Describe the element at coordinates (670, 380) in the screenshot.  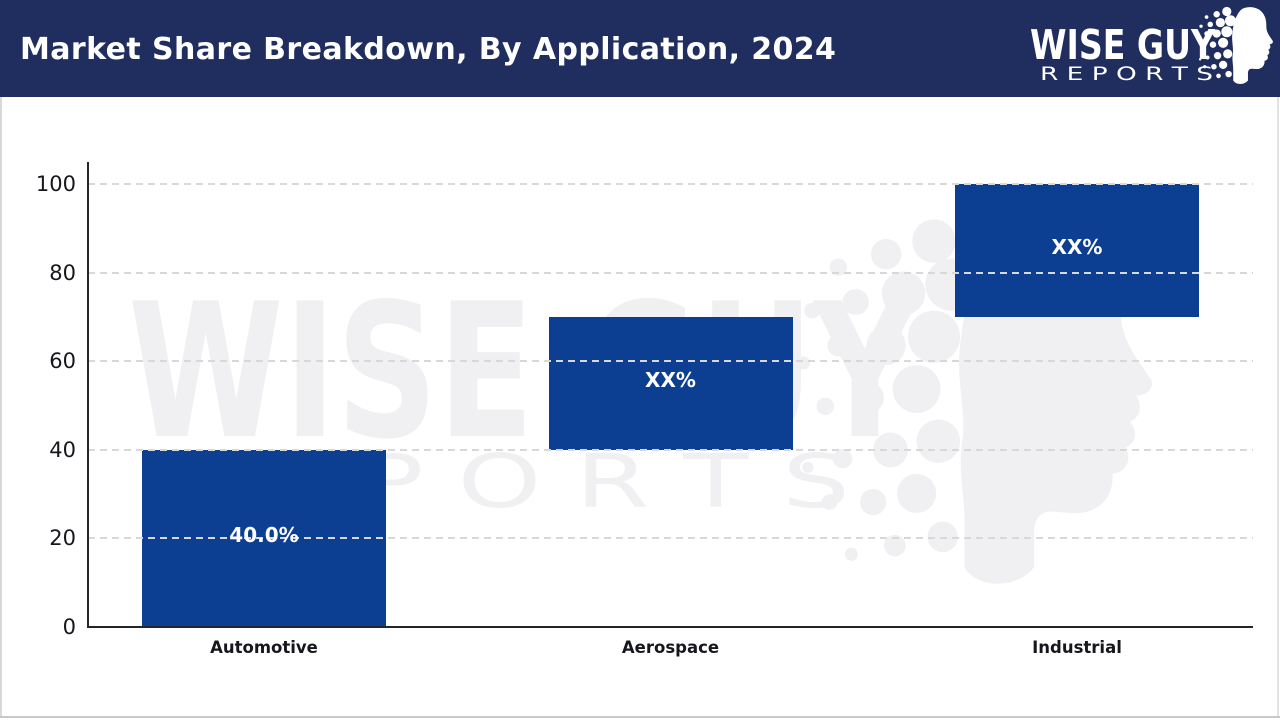
I see `bar-label-aerospace: XX%` at that location.